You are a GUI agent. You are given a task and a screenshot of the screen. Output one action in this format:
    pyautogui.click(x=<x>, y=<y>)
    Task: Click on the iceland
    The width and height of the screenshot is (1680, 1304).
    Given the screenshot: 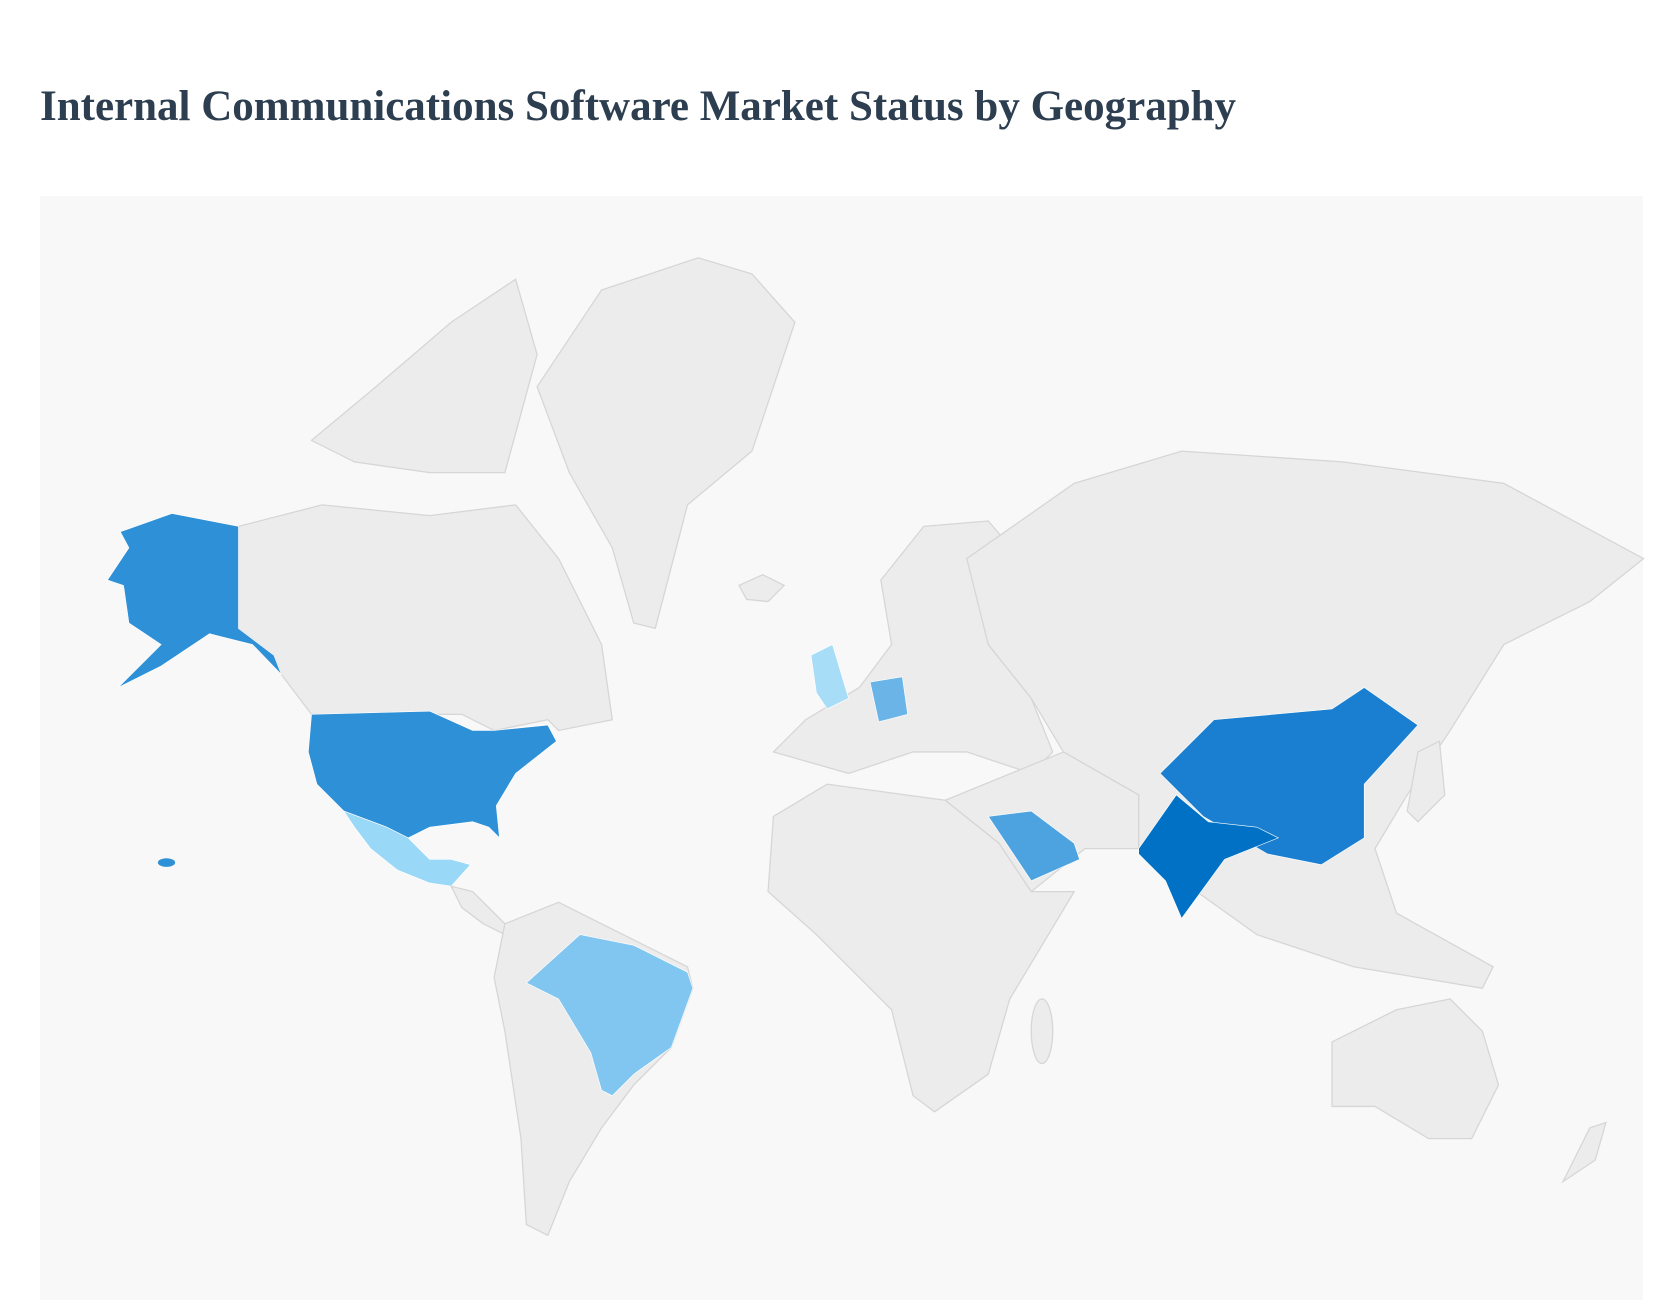 What is the action you would take?
    pyautogui.click(x=762, y=588)
    